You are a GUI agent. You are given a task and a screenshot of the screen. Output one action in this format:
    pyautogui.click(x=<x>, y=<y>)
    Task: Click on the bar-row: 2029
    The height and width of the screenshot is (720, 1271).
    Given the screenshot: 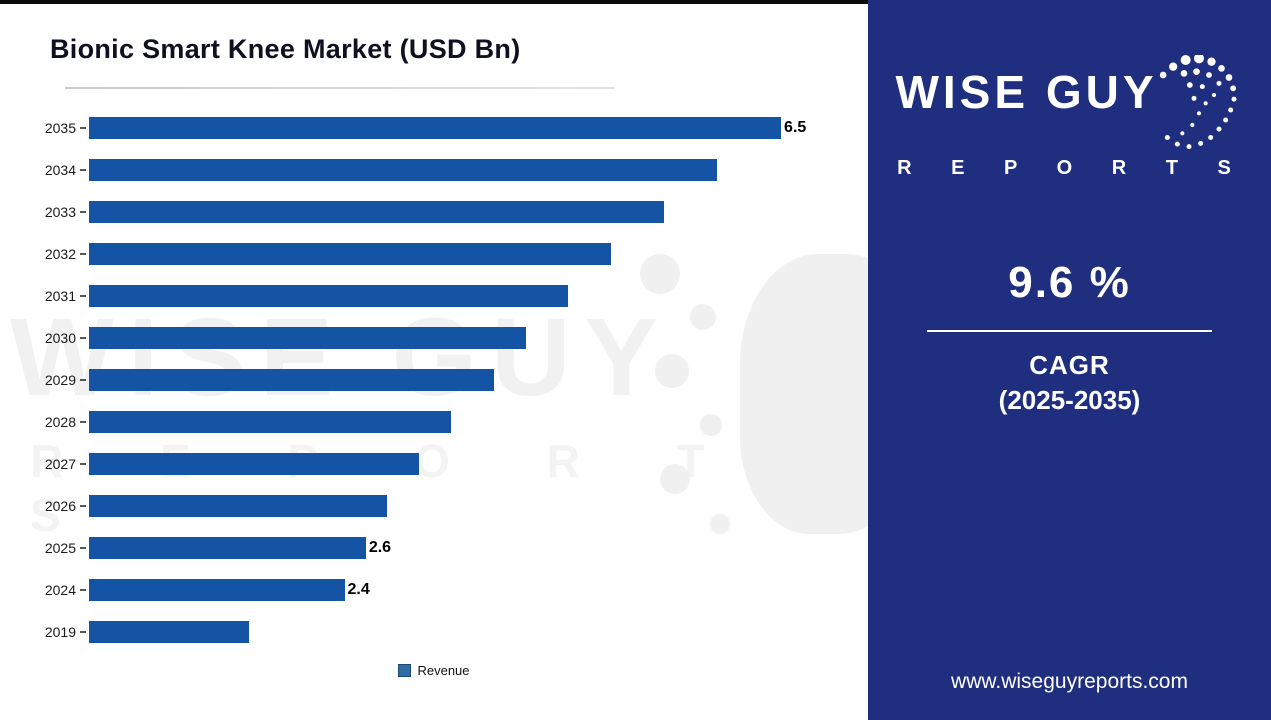 What is the action you would take?
    pyautogui.click(x=415, y=380)
    